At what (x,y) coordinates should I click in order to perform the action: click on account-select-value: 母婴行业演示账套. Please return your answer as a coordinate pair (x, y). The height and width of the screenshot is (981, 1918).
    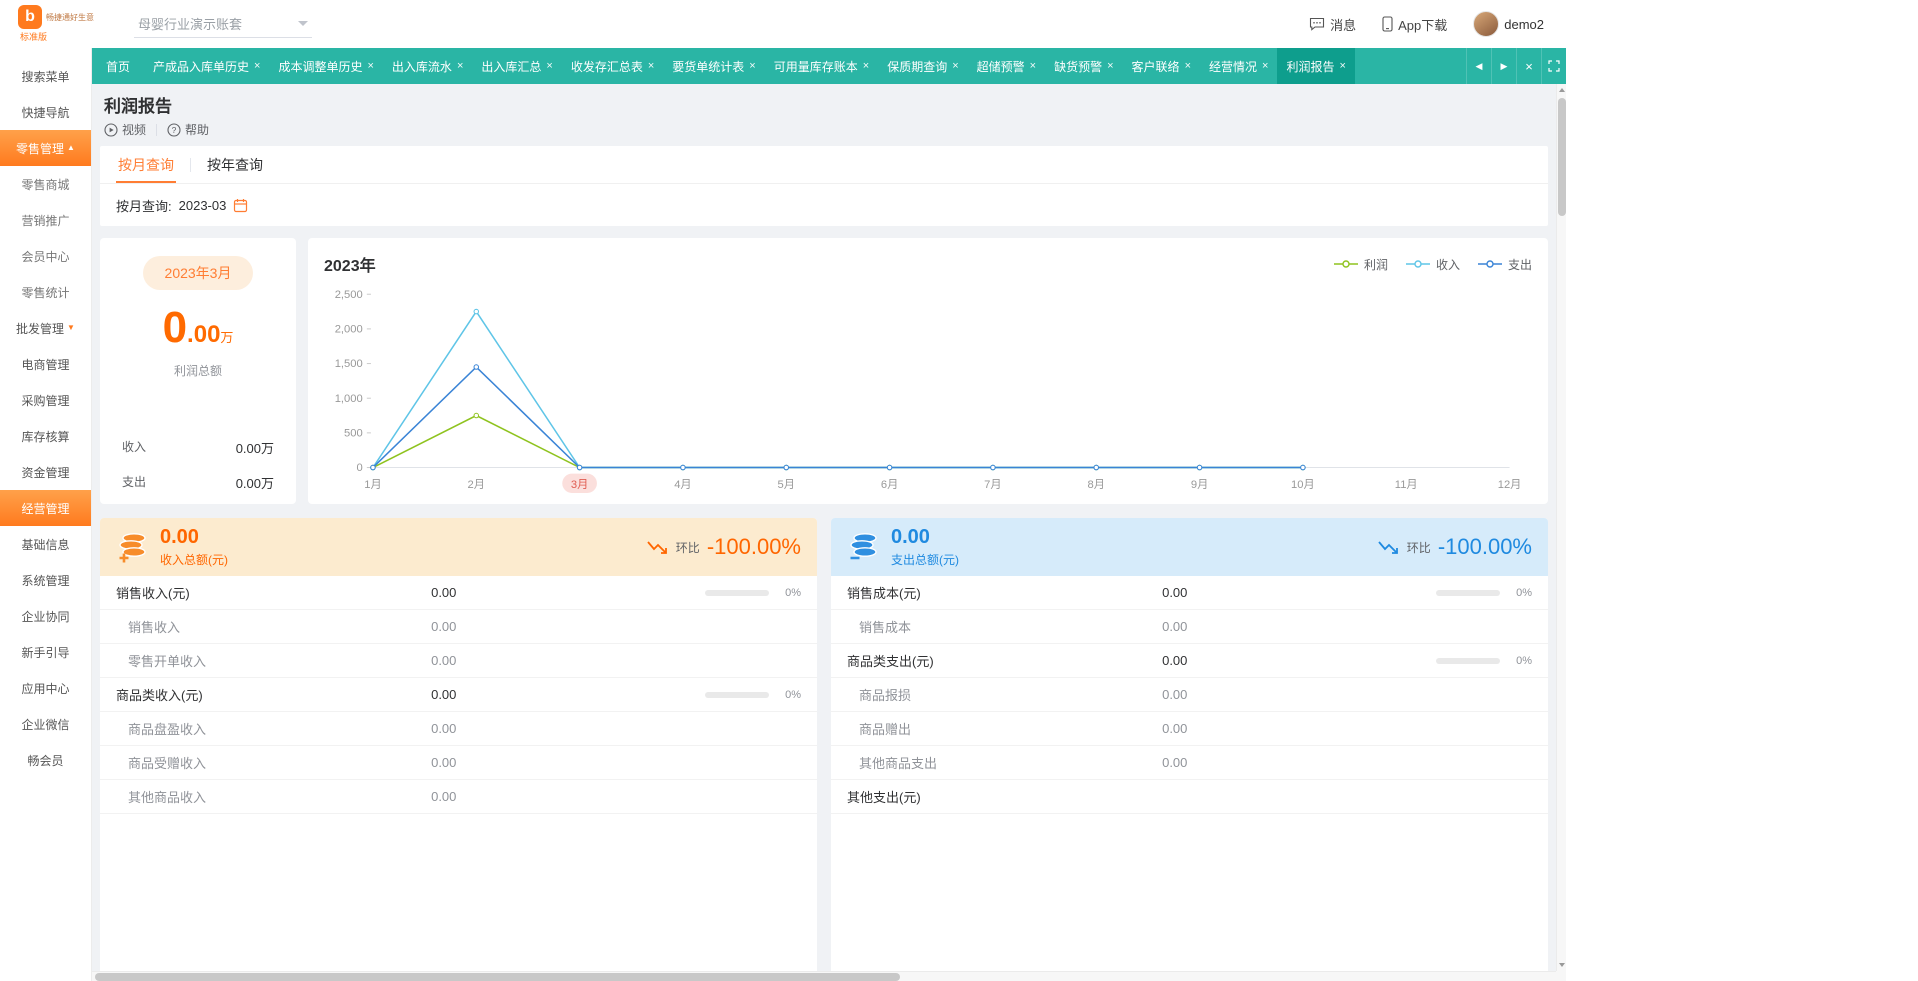
    Looking at the image, I should click on (190, 24).